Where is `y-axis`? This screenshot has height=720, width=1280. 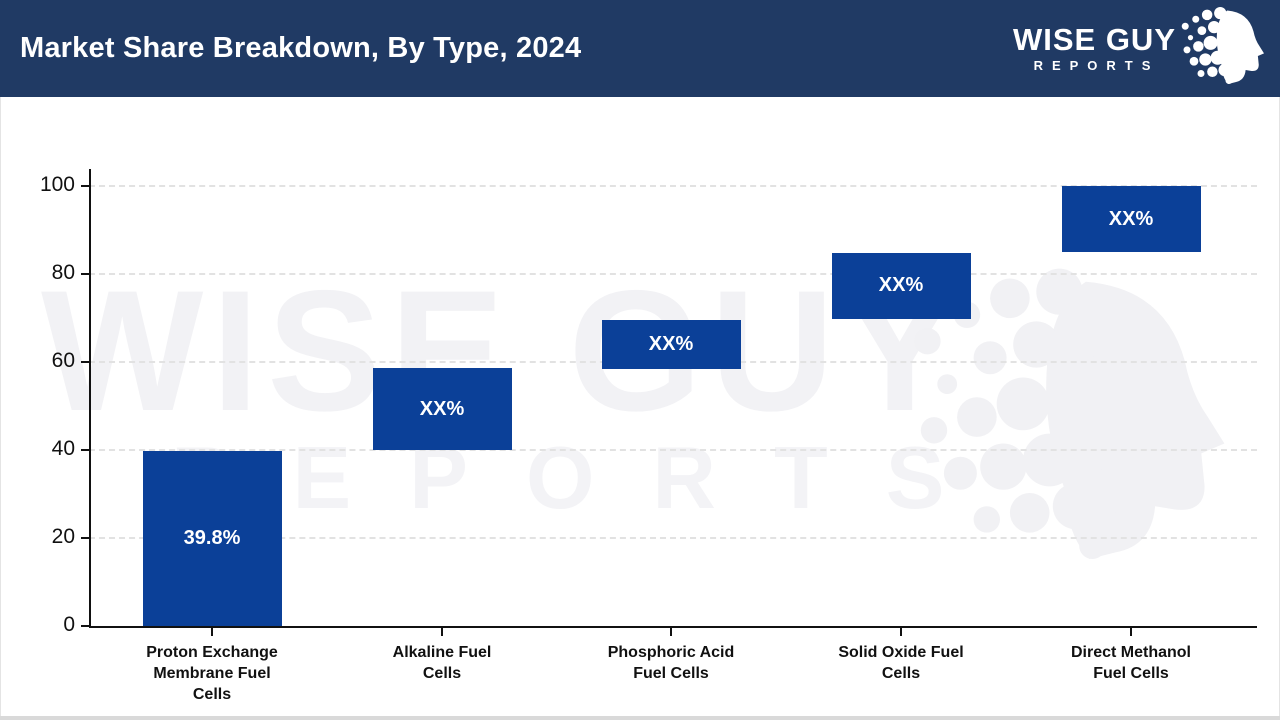 y-axis is located at coordinates (90, 398).